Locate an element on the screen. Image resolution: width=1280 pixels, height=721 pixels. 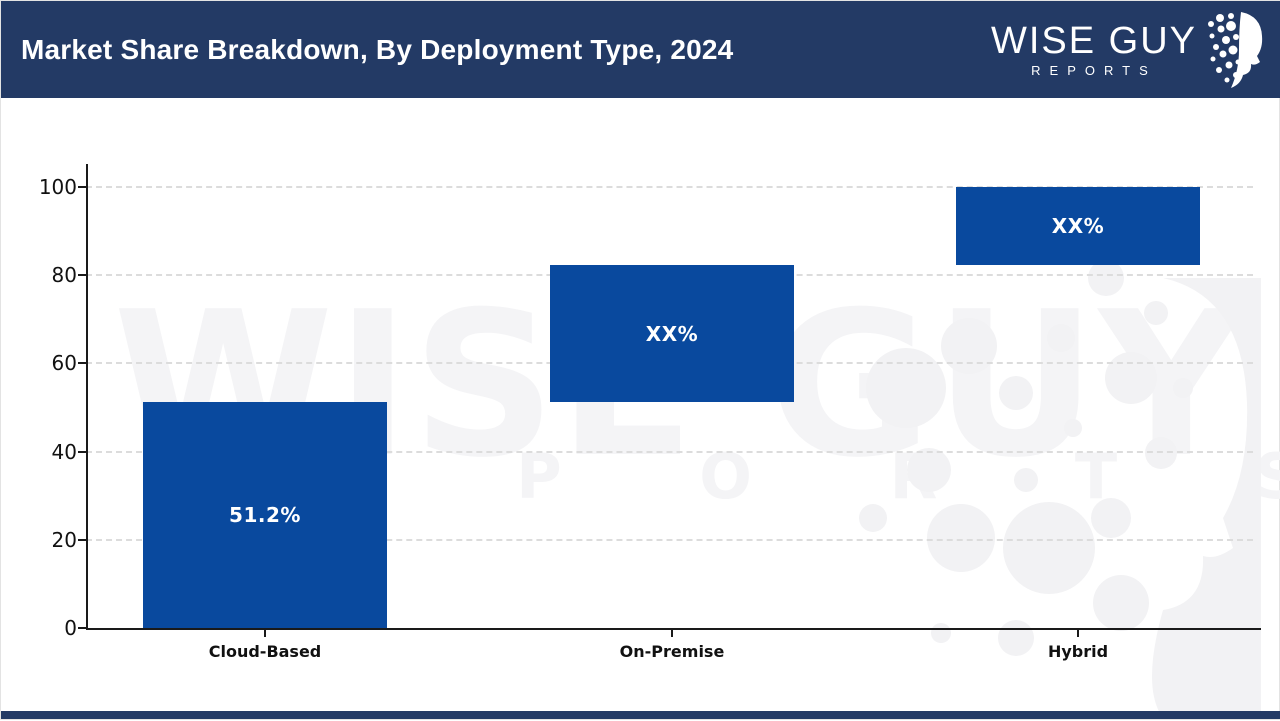
x-axis-line is located at coordinates (673, 629).